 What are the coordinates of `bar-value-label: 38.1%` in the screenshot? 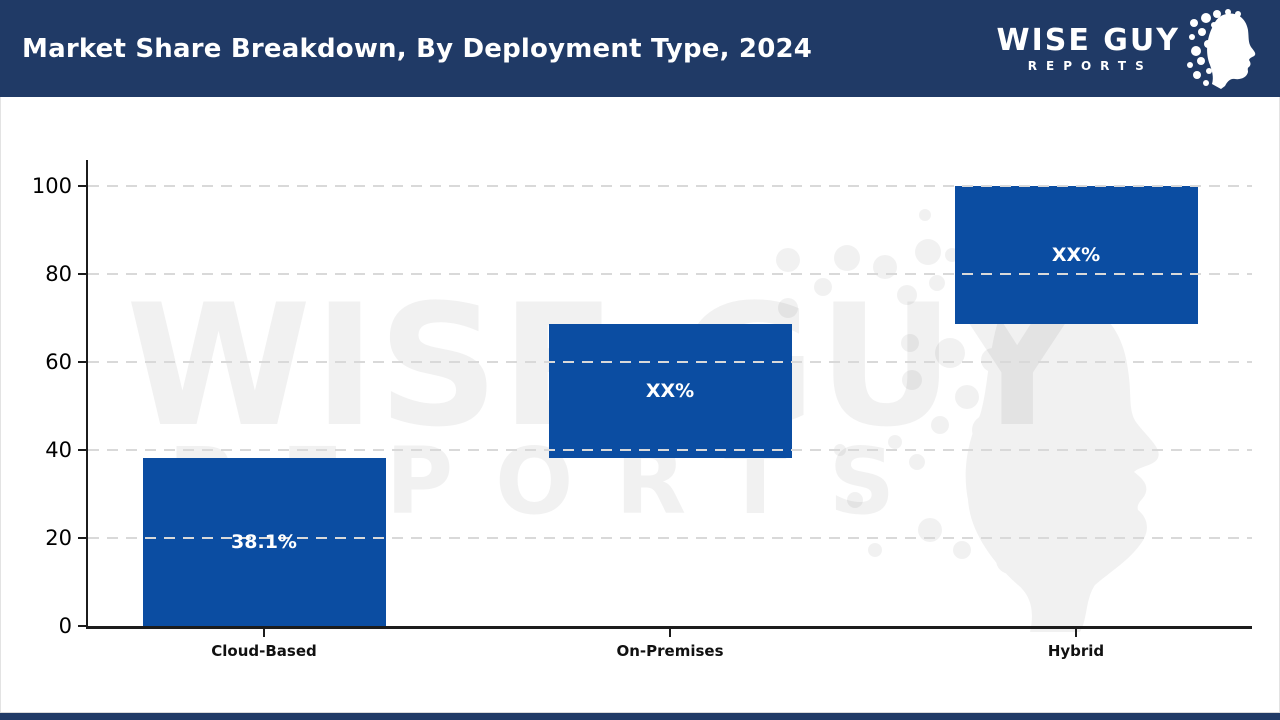 It's located at (264, 542).